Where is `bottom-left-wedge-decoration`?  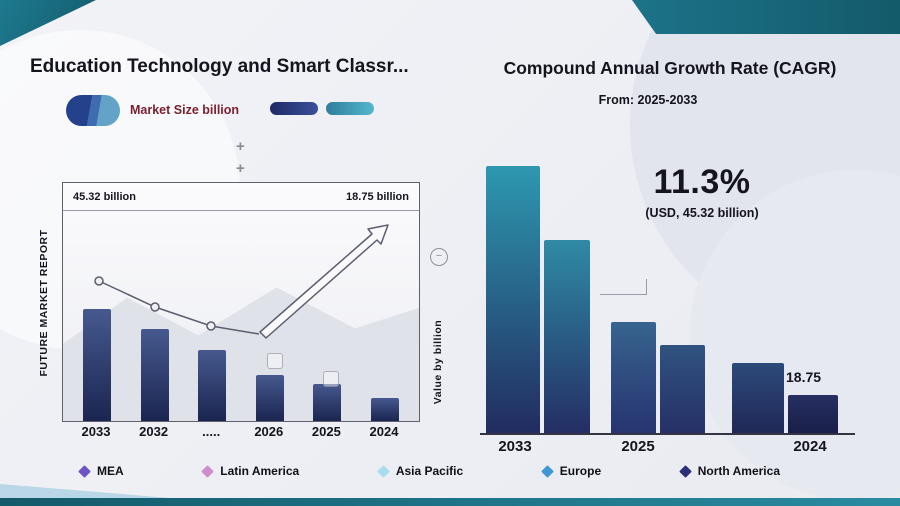 bottom-left-wedge-decoration is located at coordinates (85, 491).